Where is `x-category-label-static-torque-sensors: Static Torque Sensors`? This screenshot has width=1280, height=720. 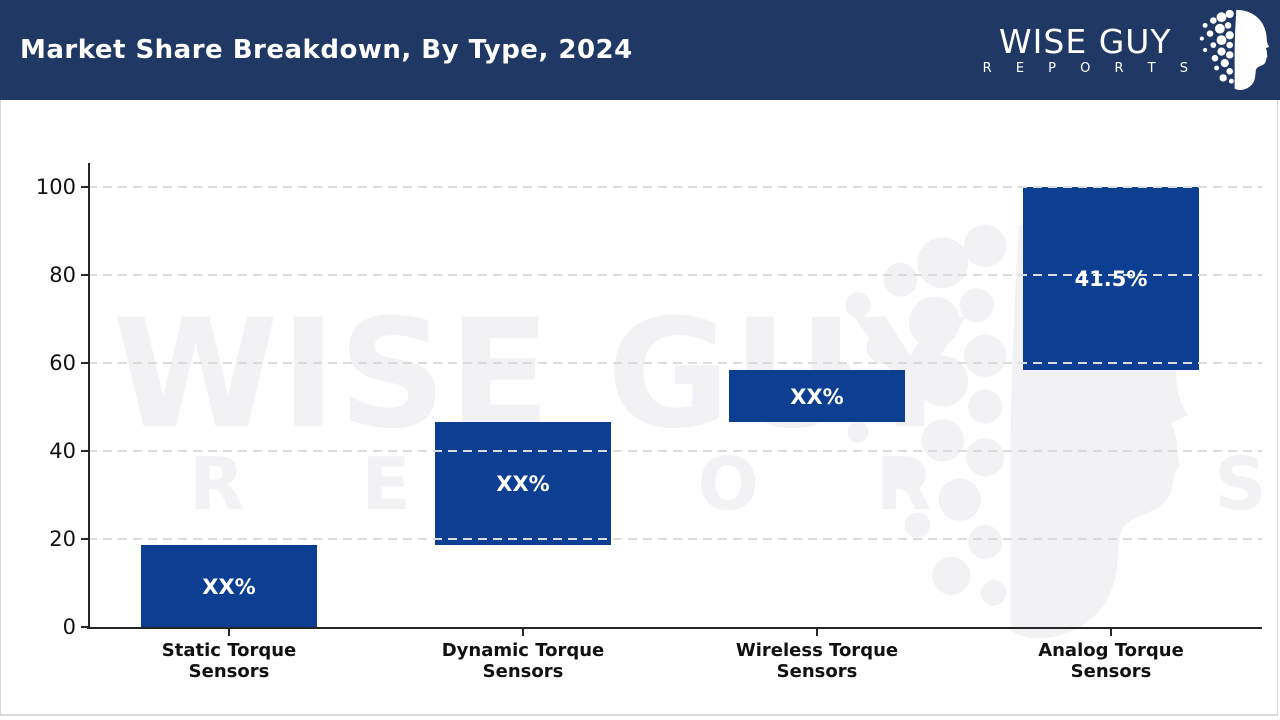
x-category-label-static-torque-sensors: Static Torque Sensors is located at coordinates (229, 661).